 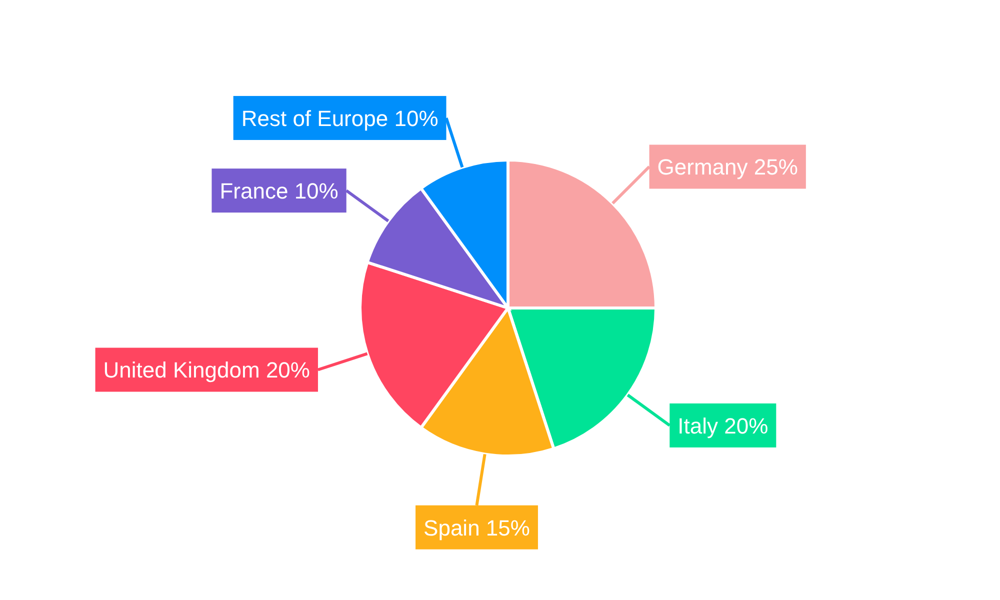 I want to click on data-label: 15%, so click(x=508, y=527).